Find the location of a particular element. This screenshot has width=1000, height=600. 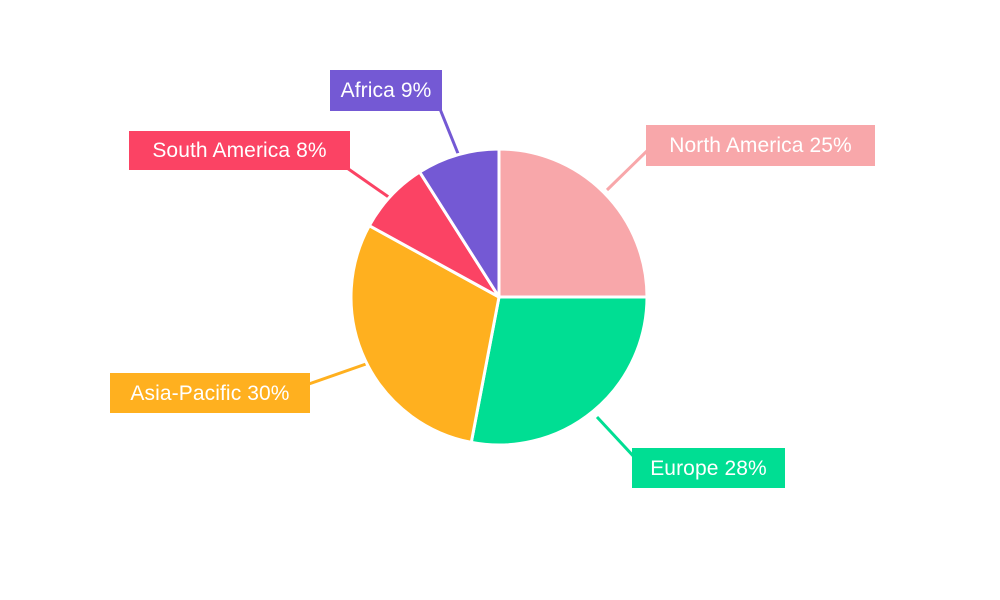

leader-line-south-america is located at coordinates (368, 183).